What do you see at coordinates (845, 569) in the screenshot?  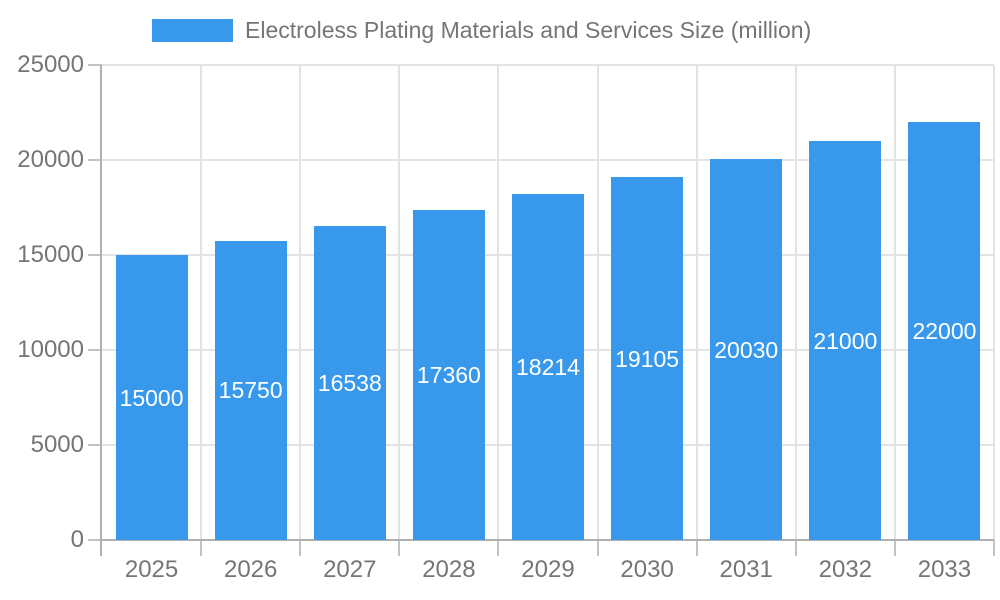 I see `x-tick-label: 2032` at bounding box center [845, 569].